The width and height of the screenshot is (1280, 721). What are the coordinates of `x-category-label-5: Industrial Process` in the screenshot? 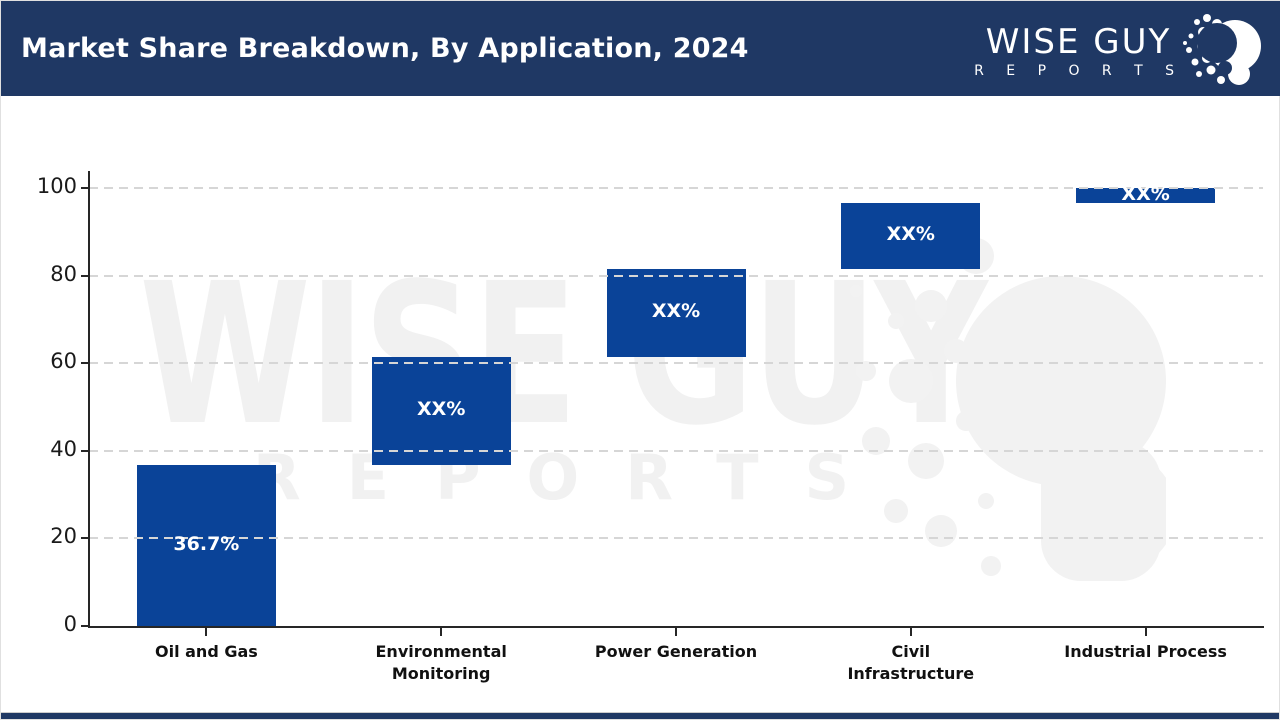 It's located at (1145, 651).